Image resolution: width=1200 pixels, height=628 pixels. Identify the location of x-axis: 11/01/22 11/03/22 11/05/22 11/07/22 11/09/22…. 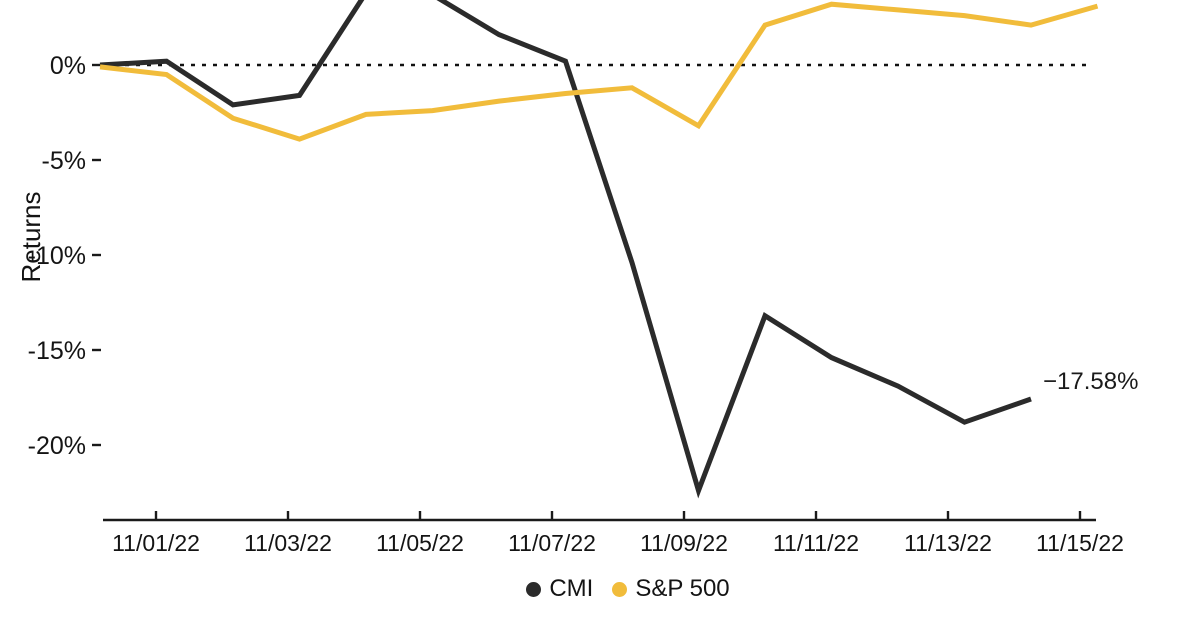
(618, 533).